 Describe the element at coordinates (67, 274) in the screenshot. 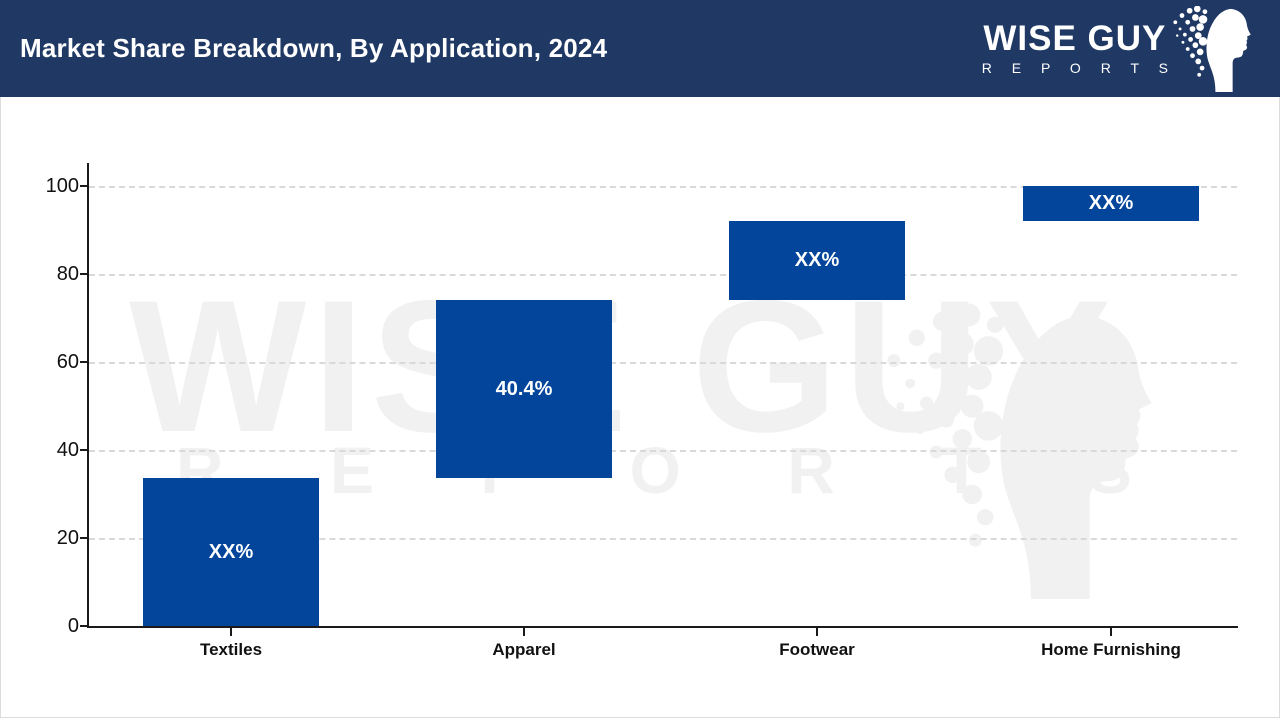

I see `y-axis-tick-label: 80` at that location.